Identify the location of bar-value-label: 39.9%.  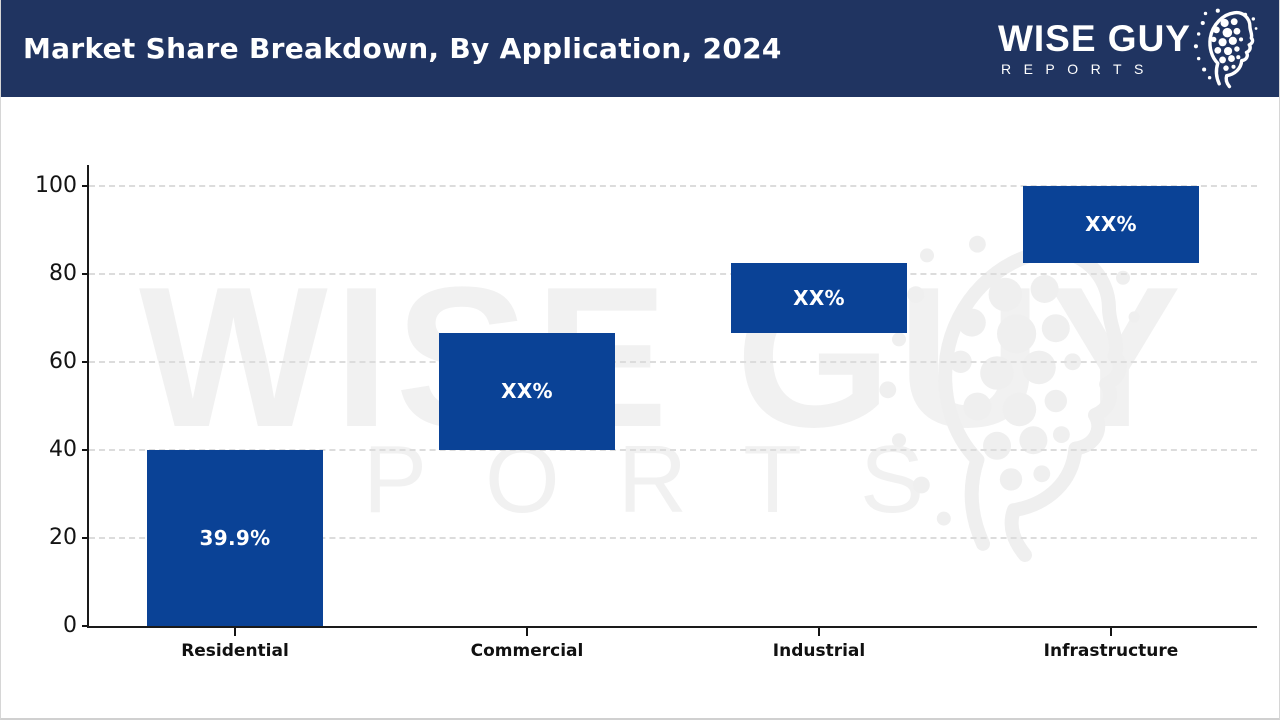
(235, 538).